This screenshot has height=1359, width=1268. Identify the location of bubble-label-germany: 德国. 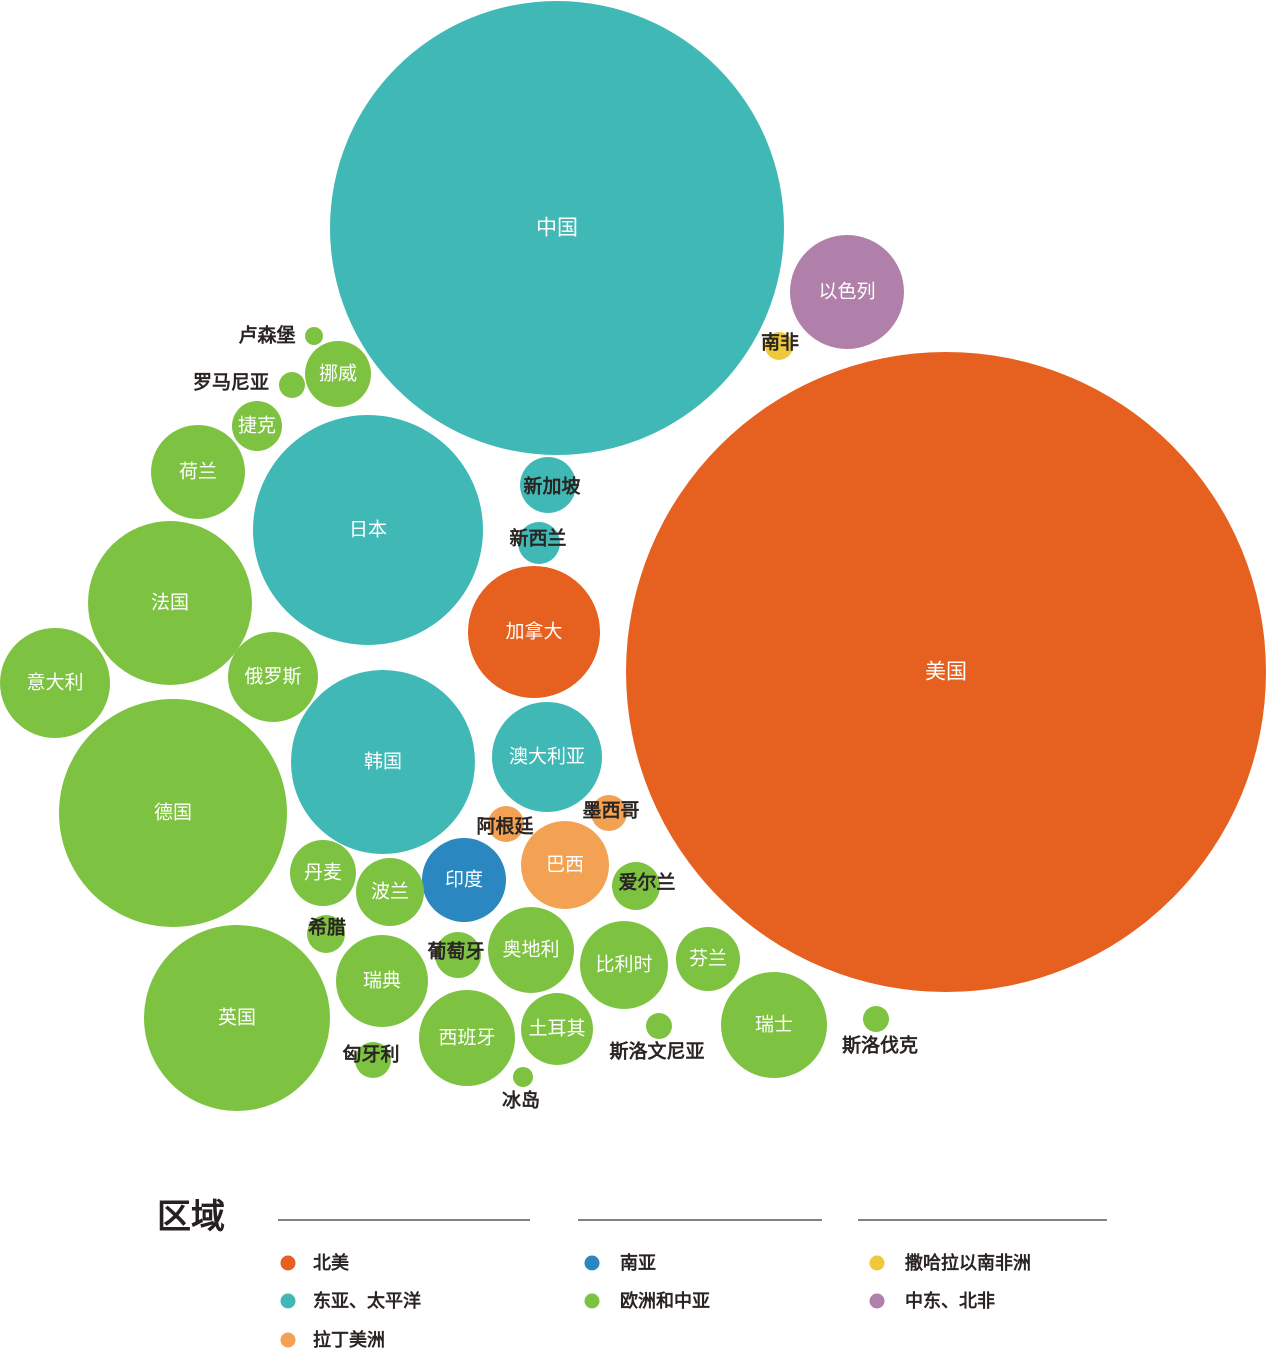
(173, 813).